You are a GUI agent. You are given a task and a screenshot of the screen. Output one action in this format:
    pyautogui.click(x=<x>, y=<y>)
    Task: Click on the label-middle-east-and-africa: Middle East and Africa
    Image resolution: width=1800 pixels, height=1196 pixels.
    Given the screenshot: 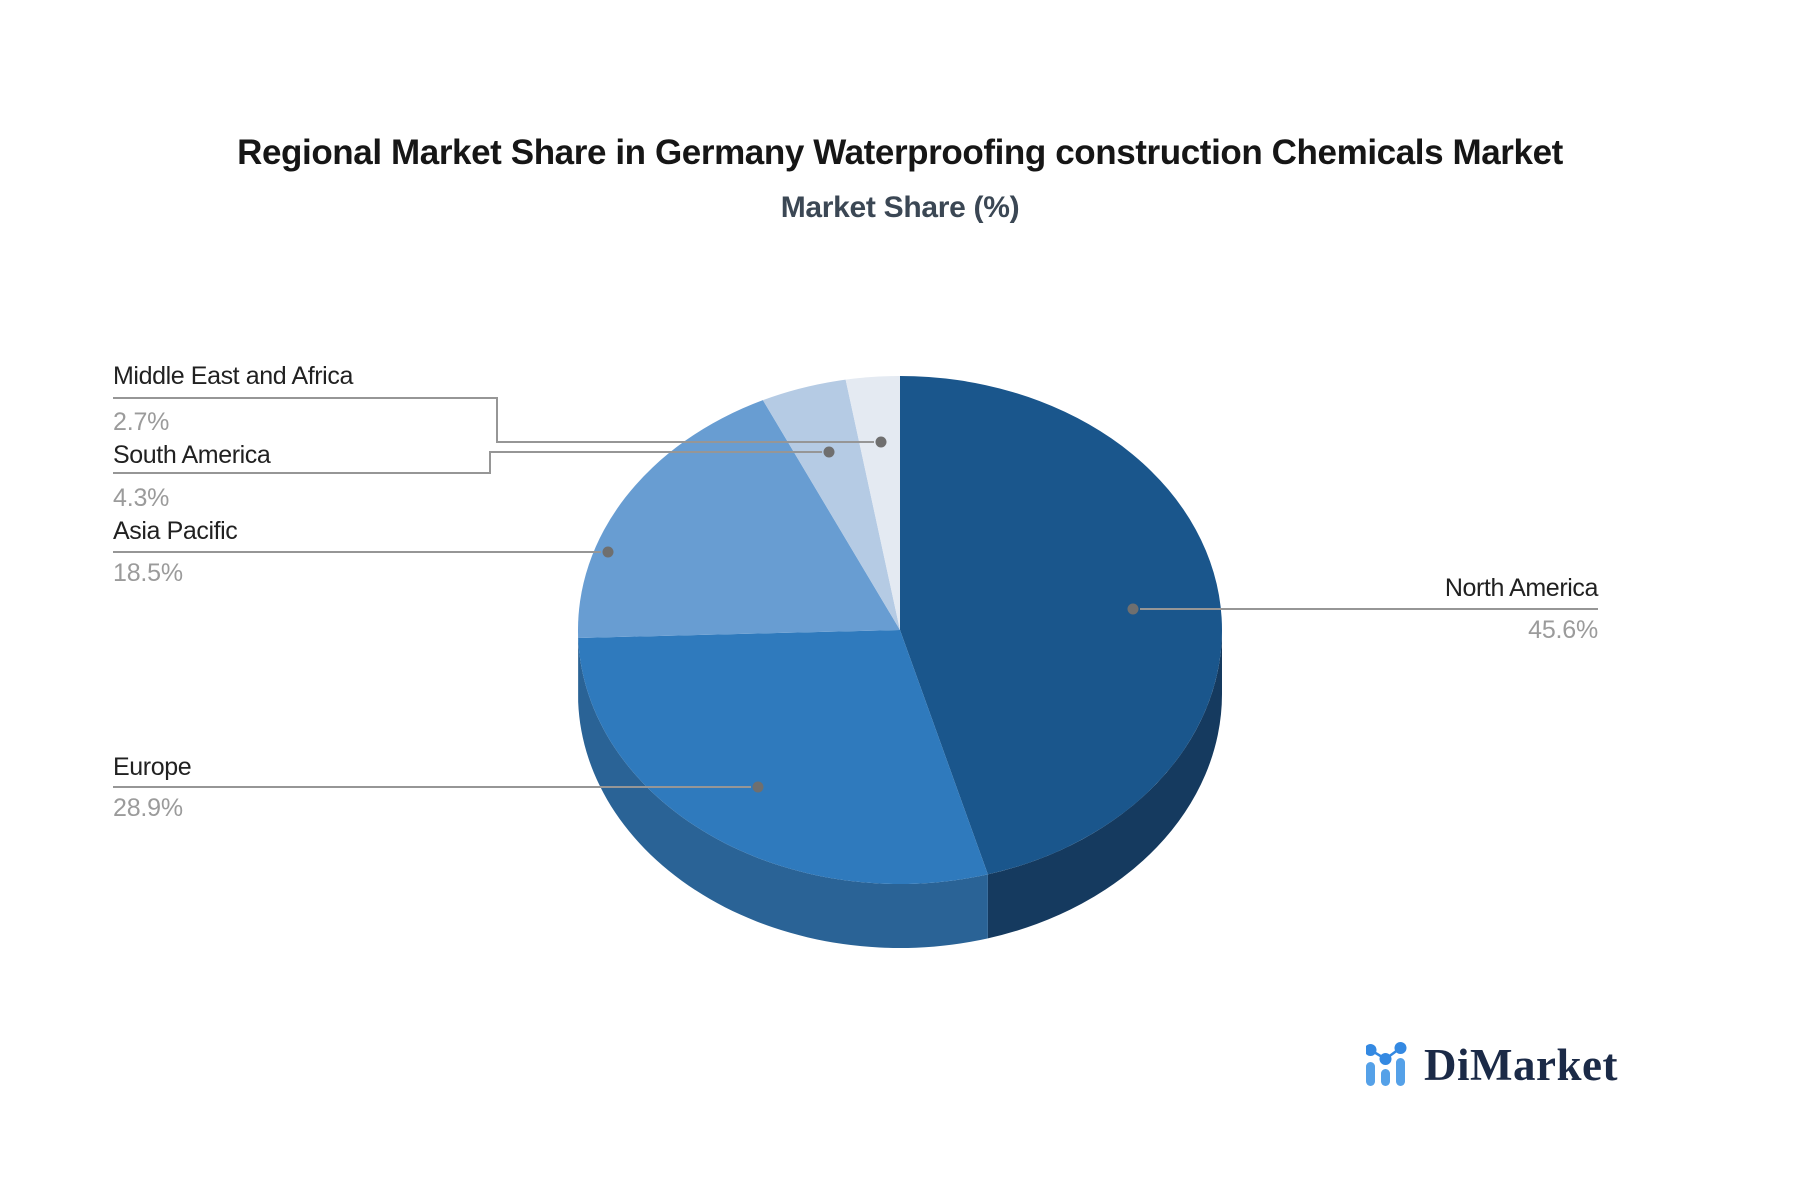 What is the action you would take?
    pyautogui.click(x=233, y=376)
    